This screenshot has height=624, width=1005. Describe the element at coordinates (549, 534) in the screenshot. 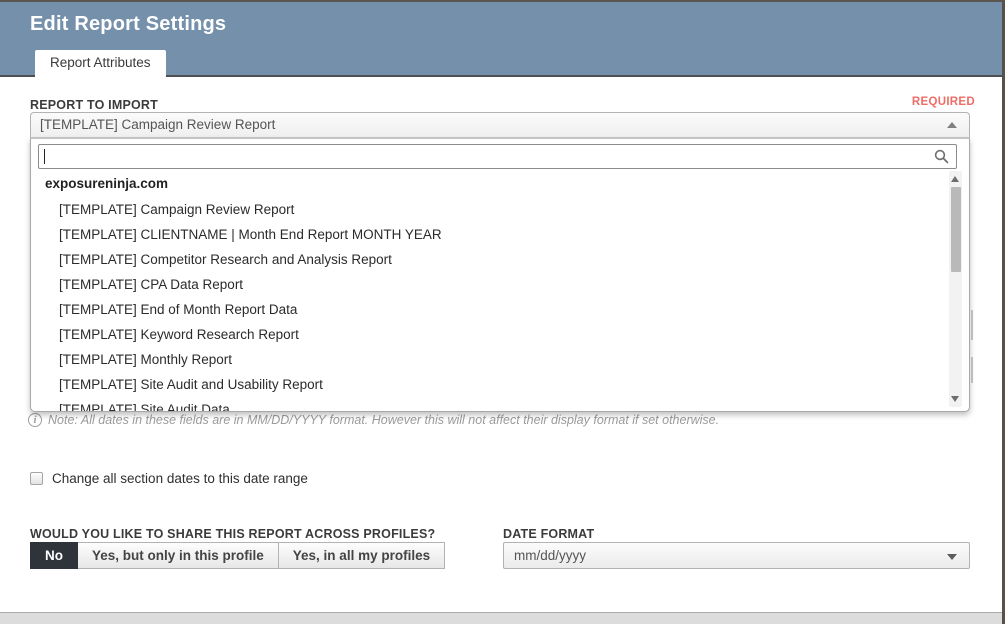

I see `date-format-label: DATE FORMAT` at that location.